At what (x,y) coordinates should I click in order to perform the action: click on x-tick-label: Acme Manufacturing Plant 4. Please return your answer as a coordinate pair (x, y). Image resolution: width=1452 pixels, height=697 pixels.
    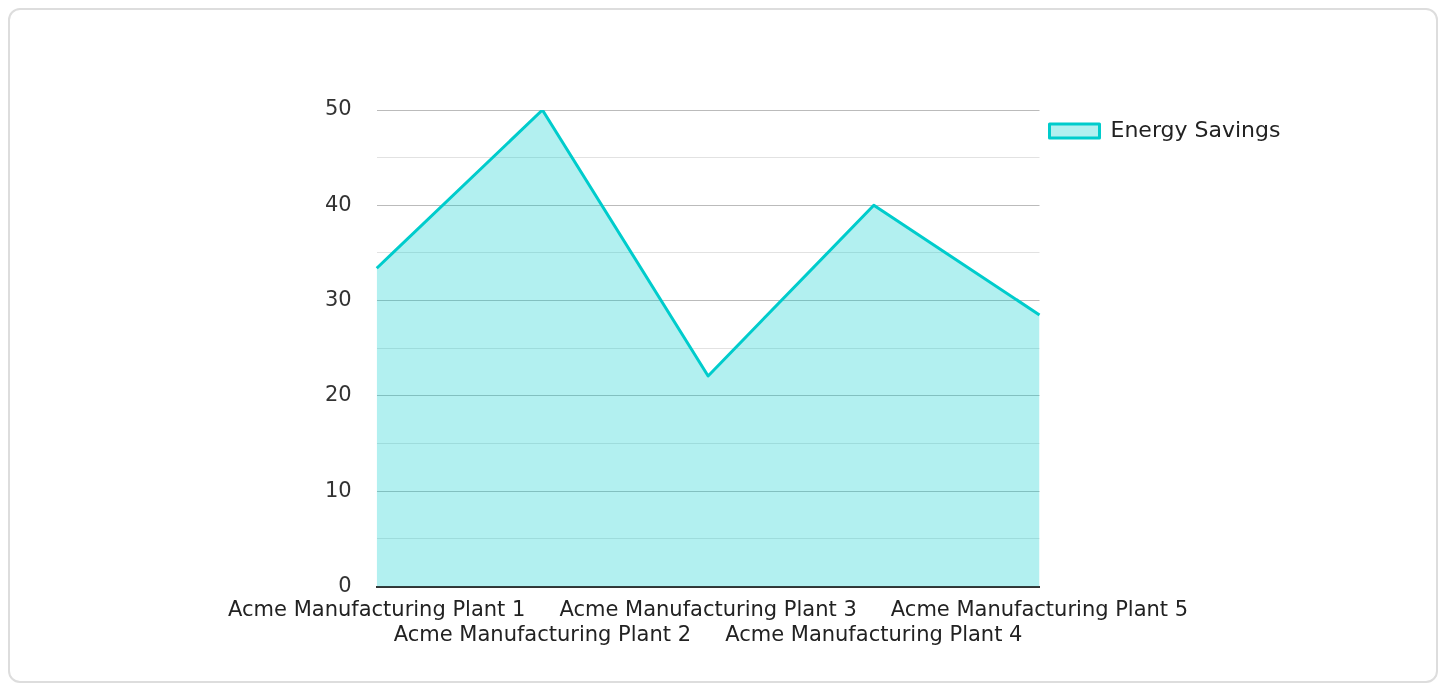
    Looking at the image, I should click on (874, 633).